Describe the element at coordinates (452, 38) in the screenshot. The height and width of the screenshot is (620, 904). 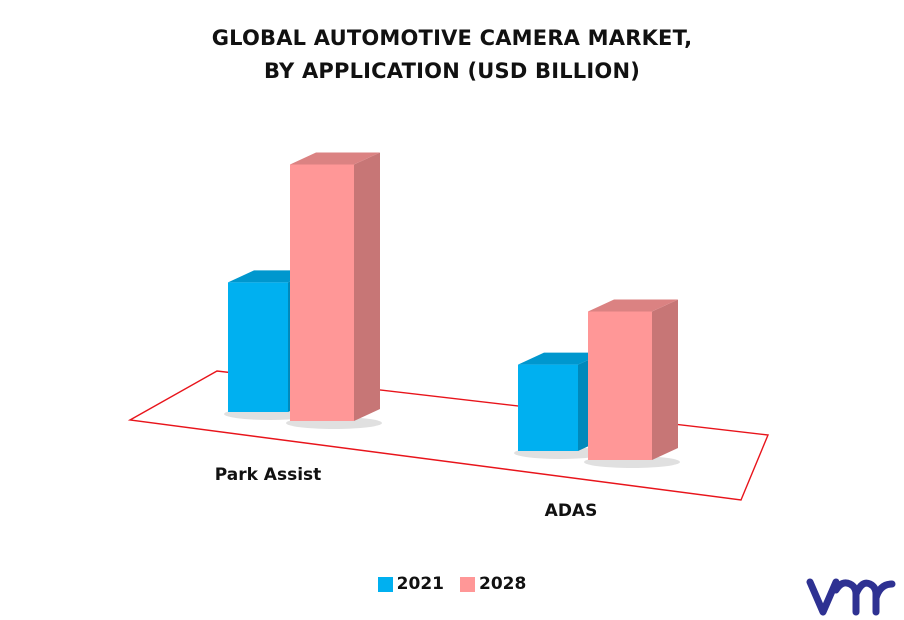
I see `chart-title-line-1: GLOBAL AUTOMOTIVE CAMERA MARKET,` at that location.